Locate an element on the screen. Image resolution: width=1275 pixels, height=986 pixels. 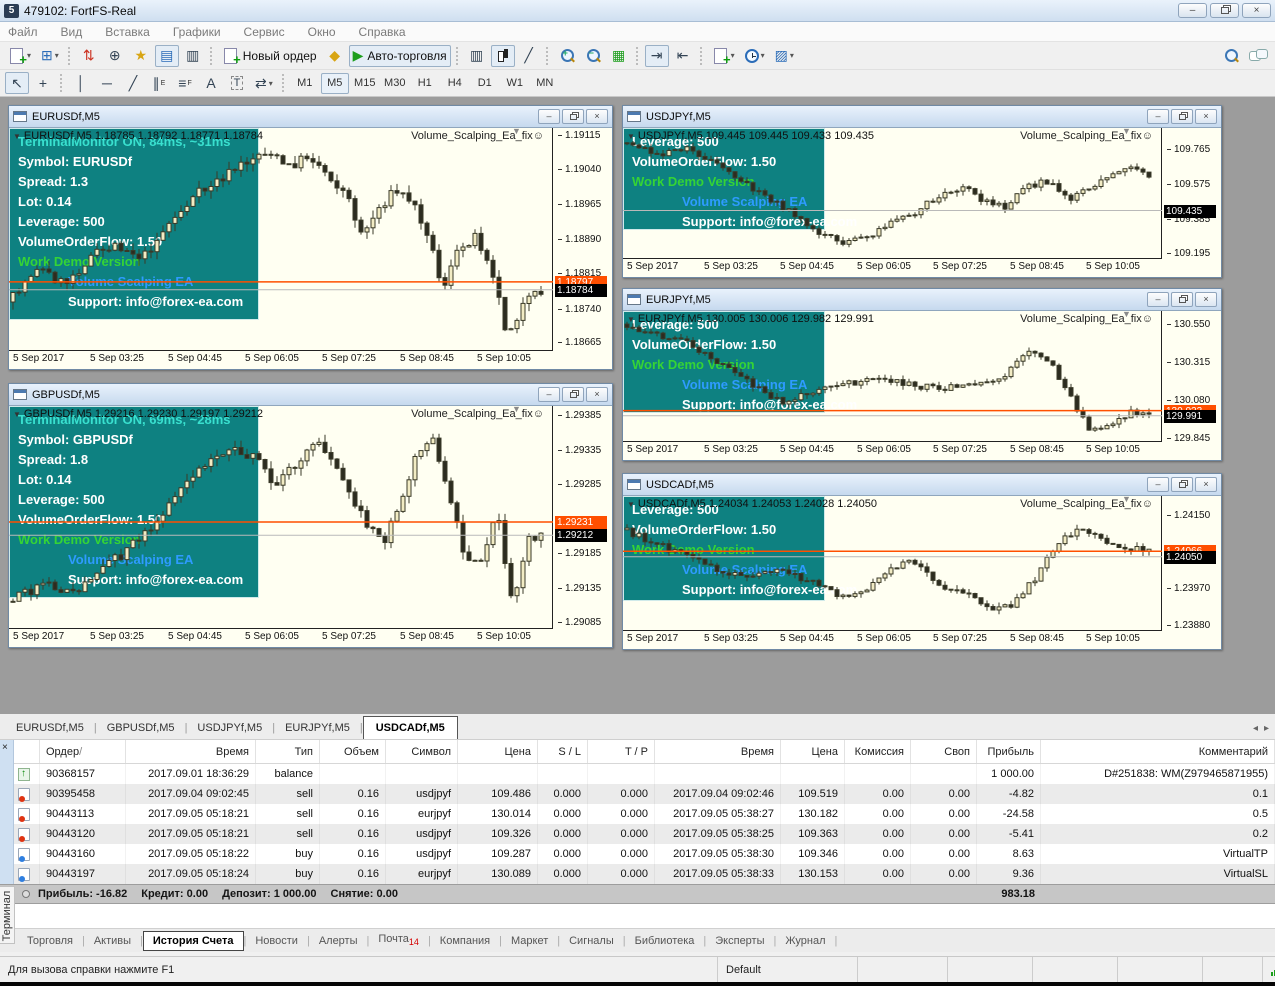
column-header-order: Ордер / is located at coordinates (83, 751).